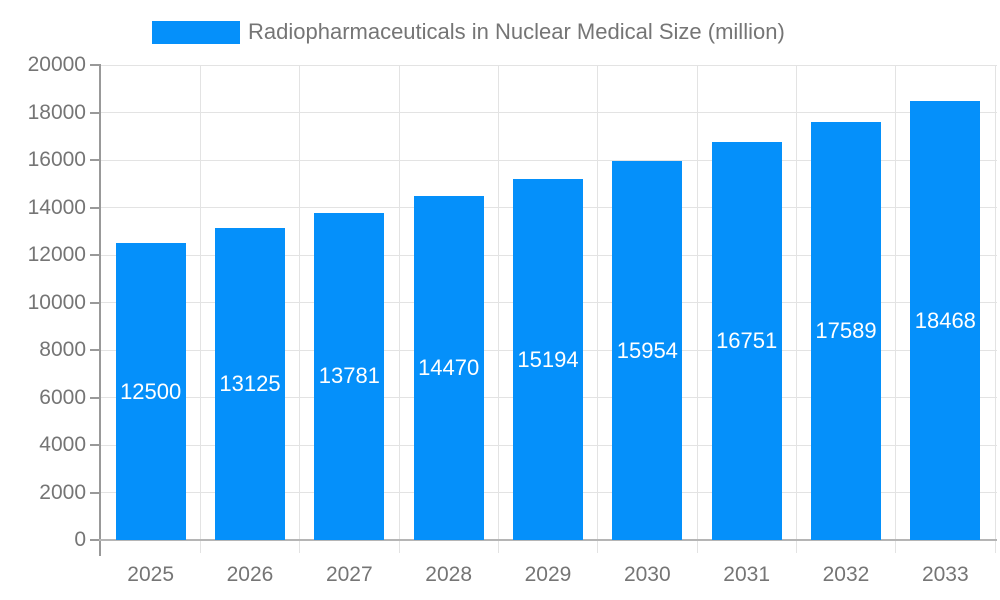 The image size is (1000, 600). I want to click on y-axis-line, so click(100, 310).